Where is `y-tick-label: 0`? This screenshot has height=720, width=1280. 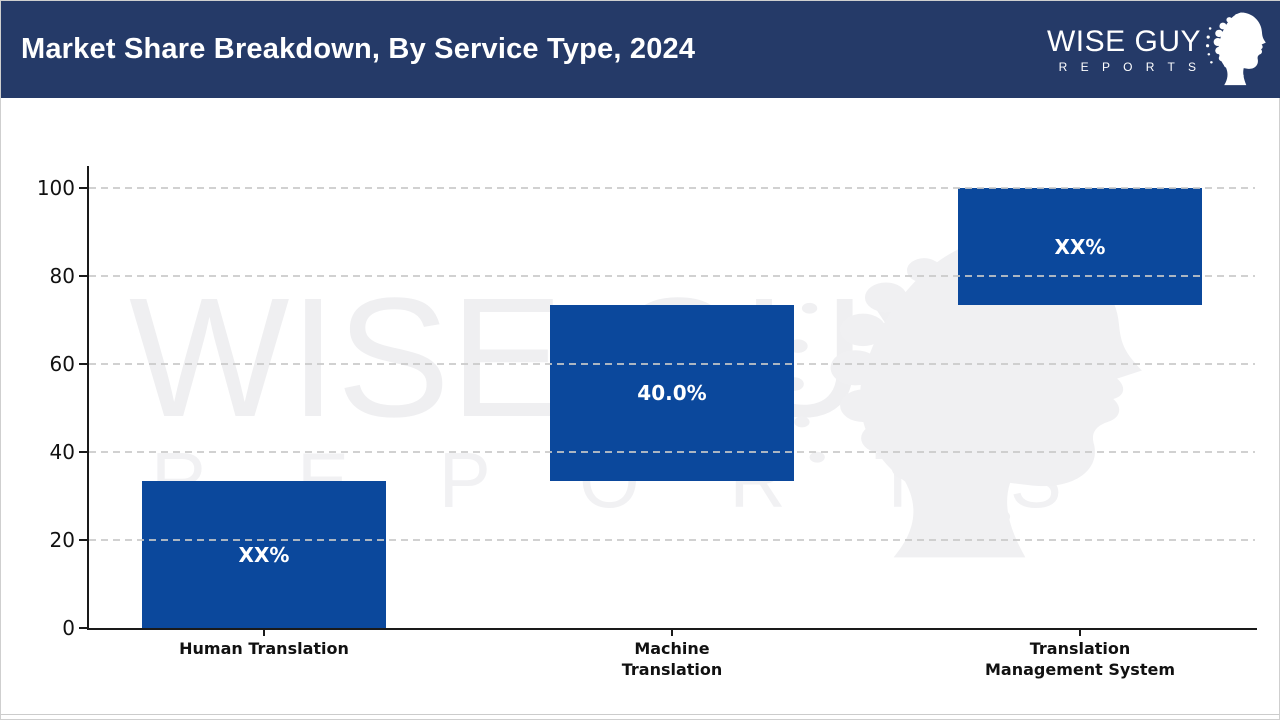 y-tick-label: 0 is located at coordinates (68, 628).